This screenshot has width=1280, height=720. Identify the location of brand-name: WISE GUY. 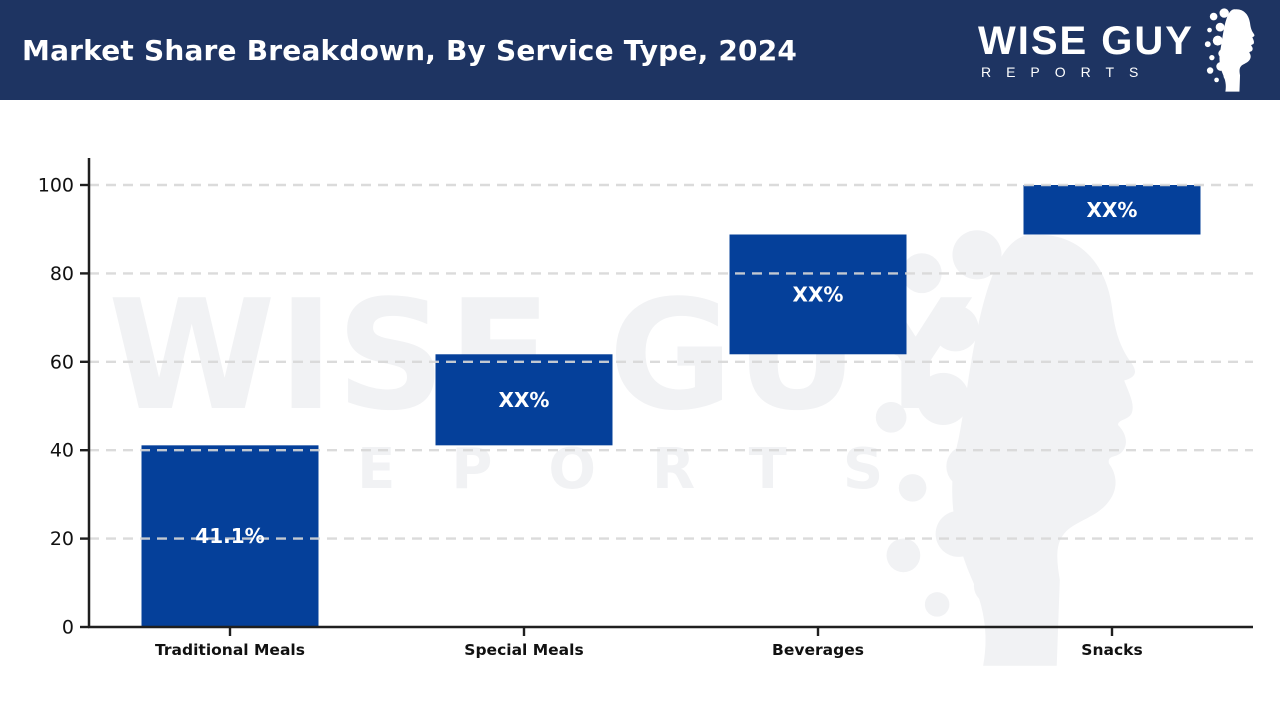
(1085, 40).